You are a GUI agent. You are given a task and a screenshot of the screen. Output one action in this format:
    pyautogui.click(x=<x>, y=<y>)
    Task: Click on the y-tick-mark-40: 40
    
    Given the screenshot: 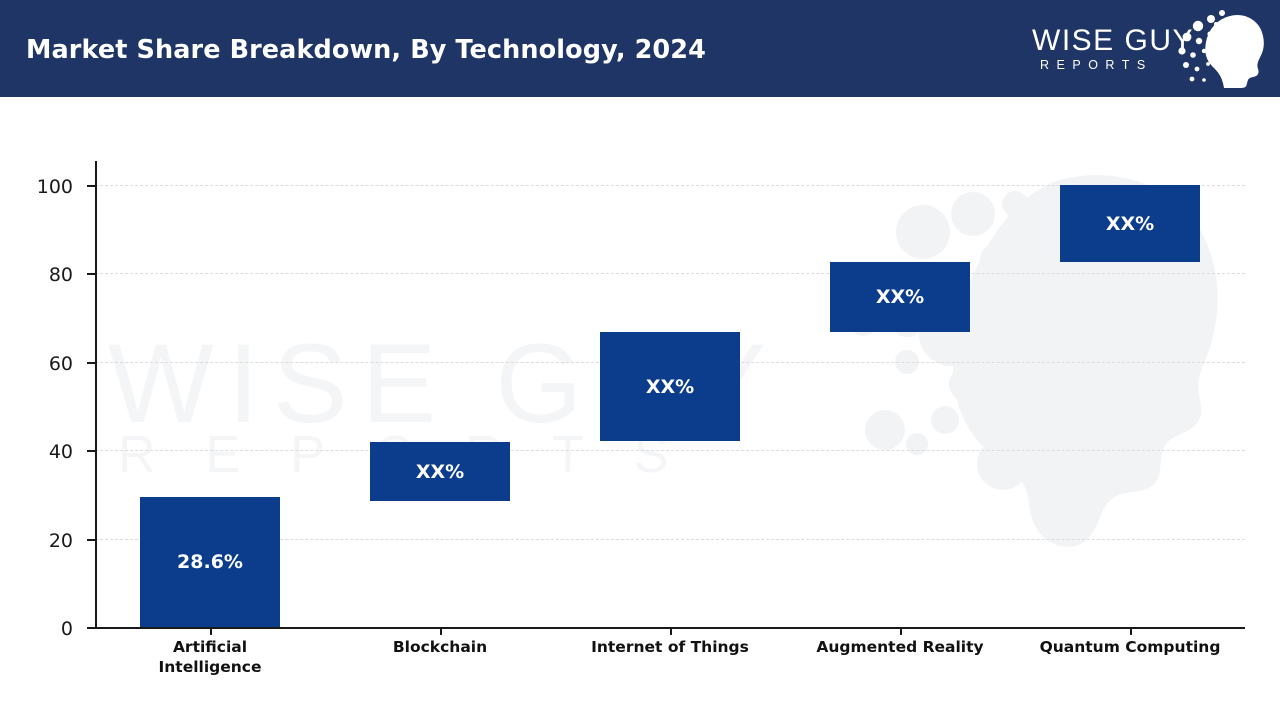 What is the action you would take?
    pyautogui.click(x=72, y=452)
    